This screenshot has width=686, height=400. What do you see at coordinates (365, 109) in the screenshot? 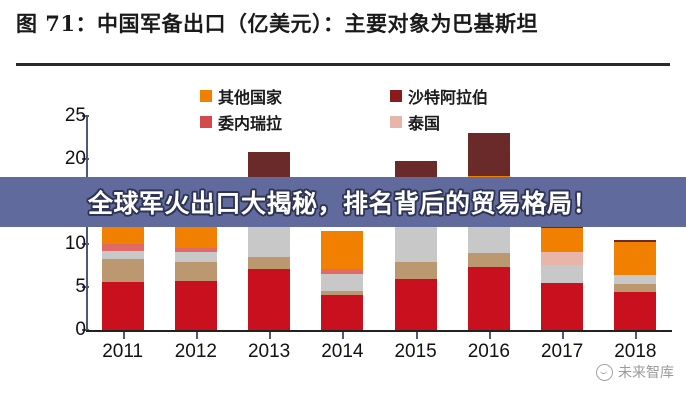
I see `chart-legend: 其他国家 沙特阿拉伯委内瑞拉 泰国` at bounding box center [365, 109].